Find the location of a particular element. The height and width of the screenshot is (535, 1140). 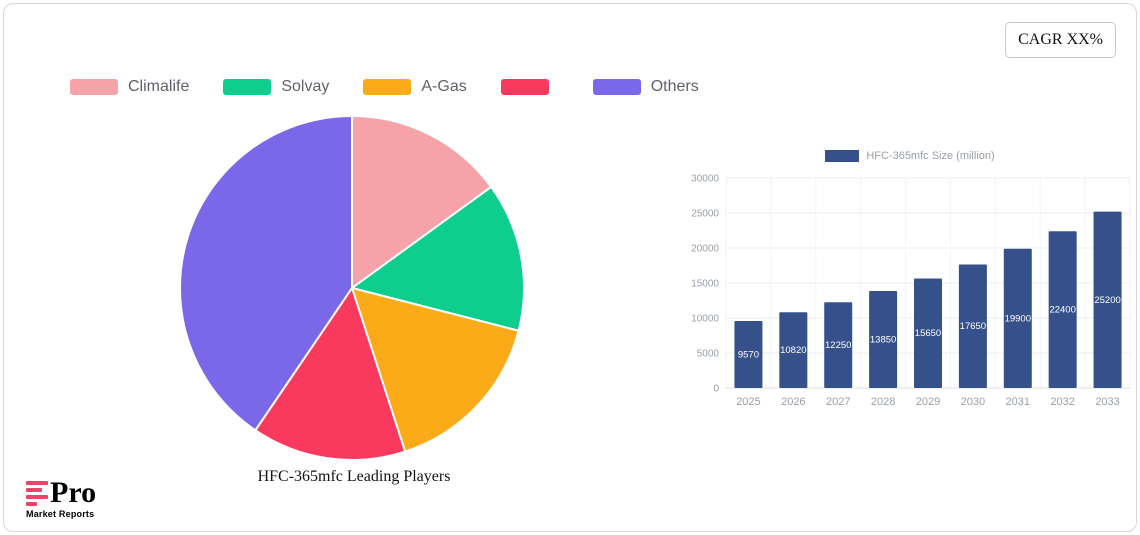

legend-swatch-a-gas is located at coordinates (387, 87).